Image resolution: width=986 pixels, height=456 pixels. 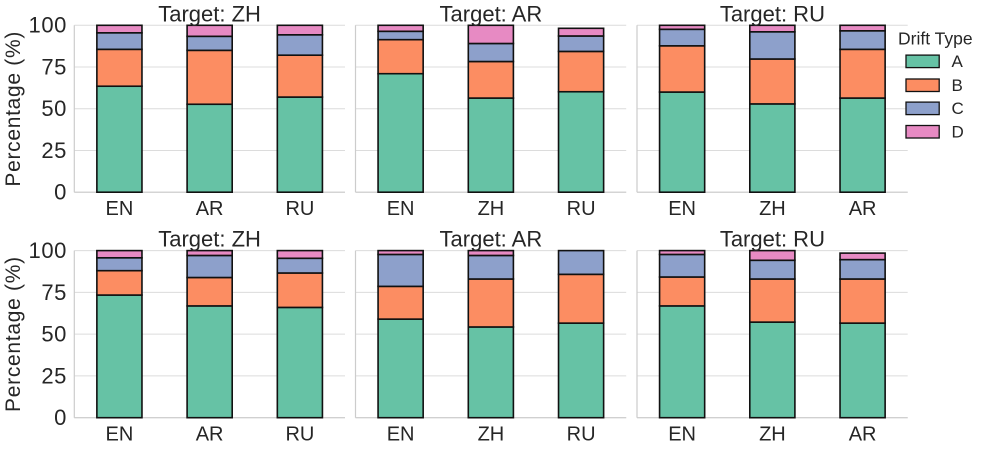 What do you see at coordinates (935, 38) in the screenshot?
I see `svg-text: Drift Type` at bounding box center [935, 38].